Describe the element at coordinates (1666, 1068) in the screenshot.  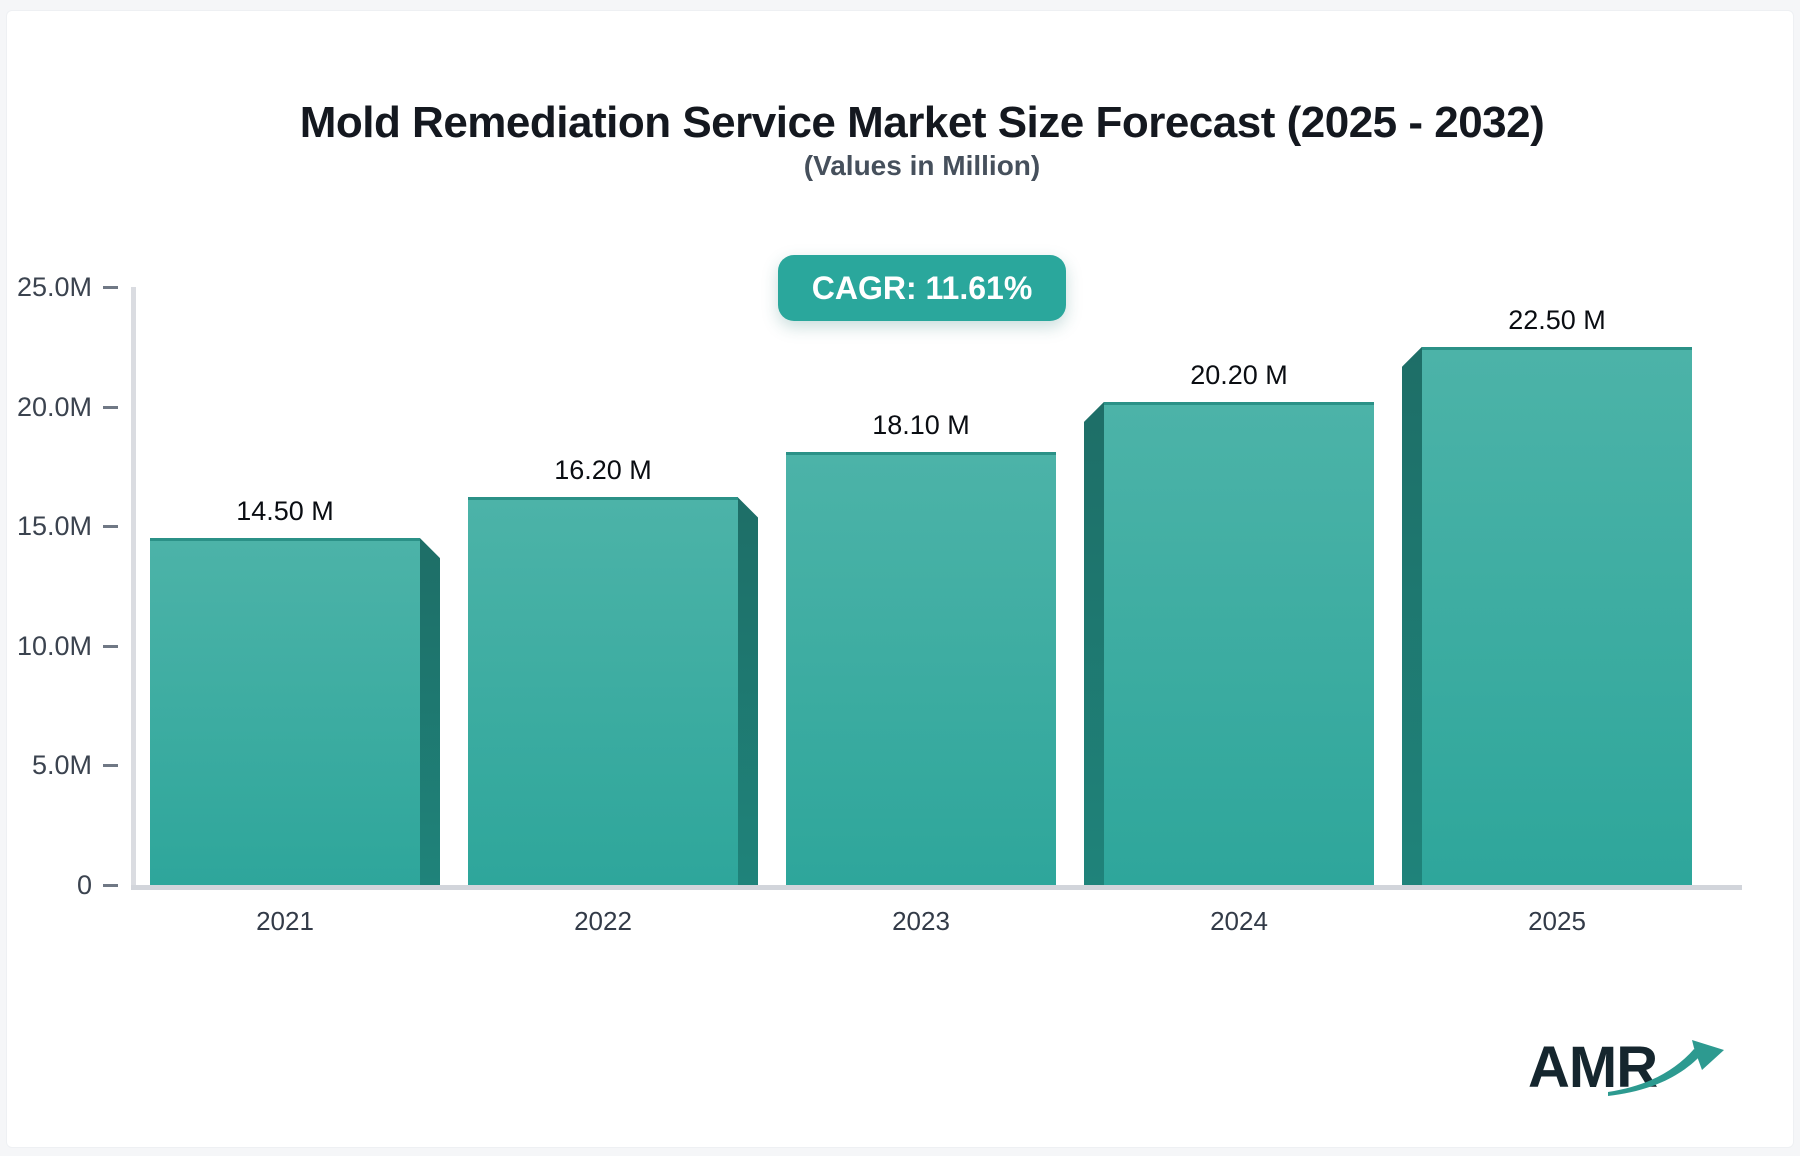
I see `logo-arrow-icon` at that location.